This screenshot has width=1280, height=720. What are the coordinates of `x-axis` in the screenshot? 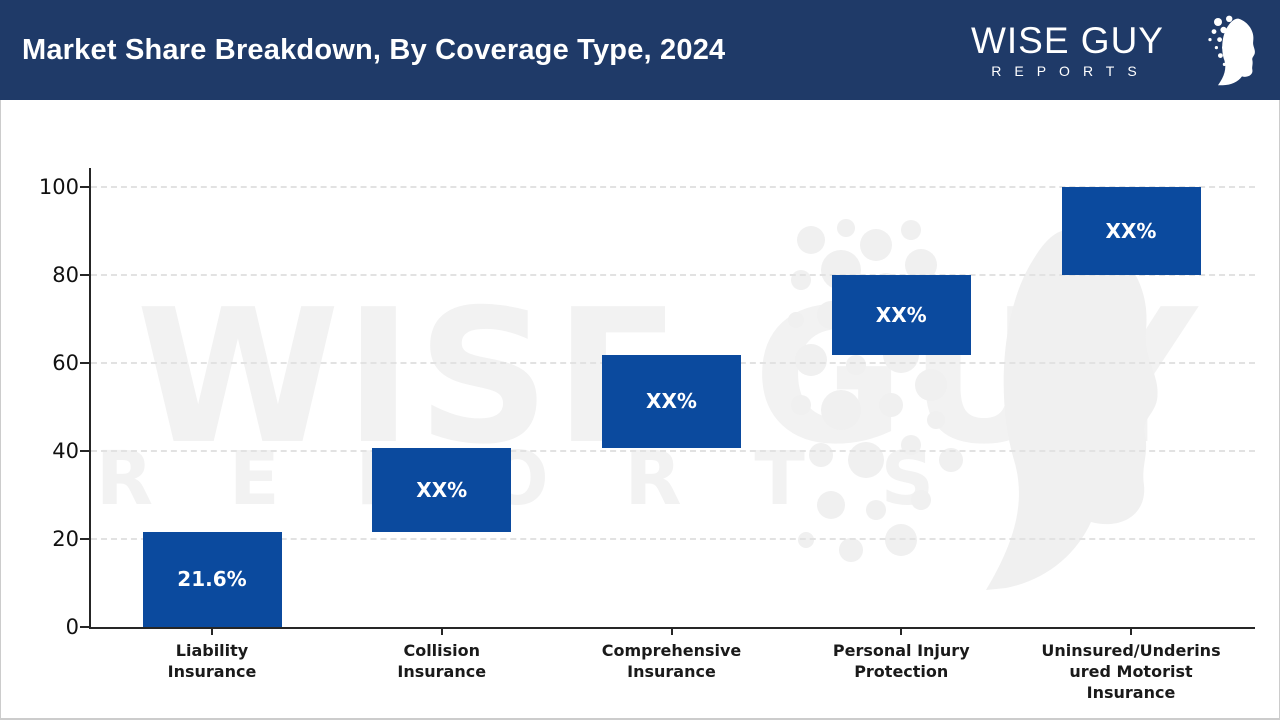 It's located at (672, 628).